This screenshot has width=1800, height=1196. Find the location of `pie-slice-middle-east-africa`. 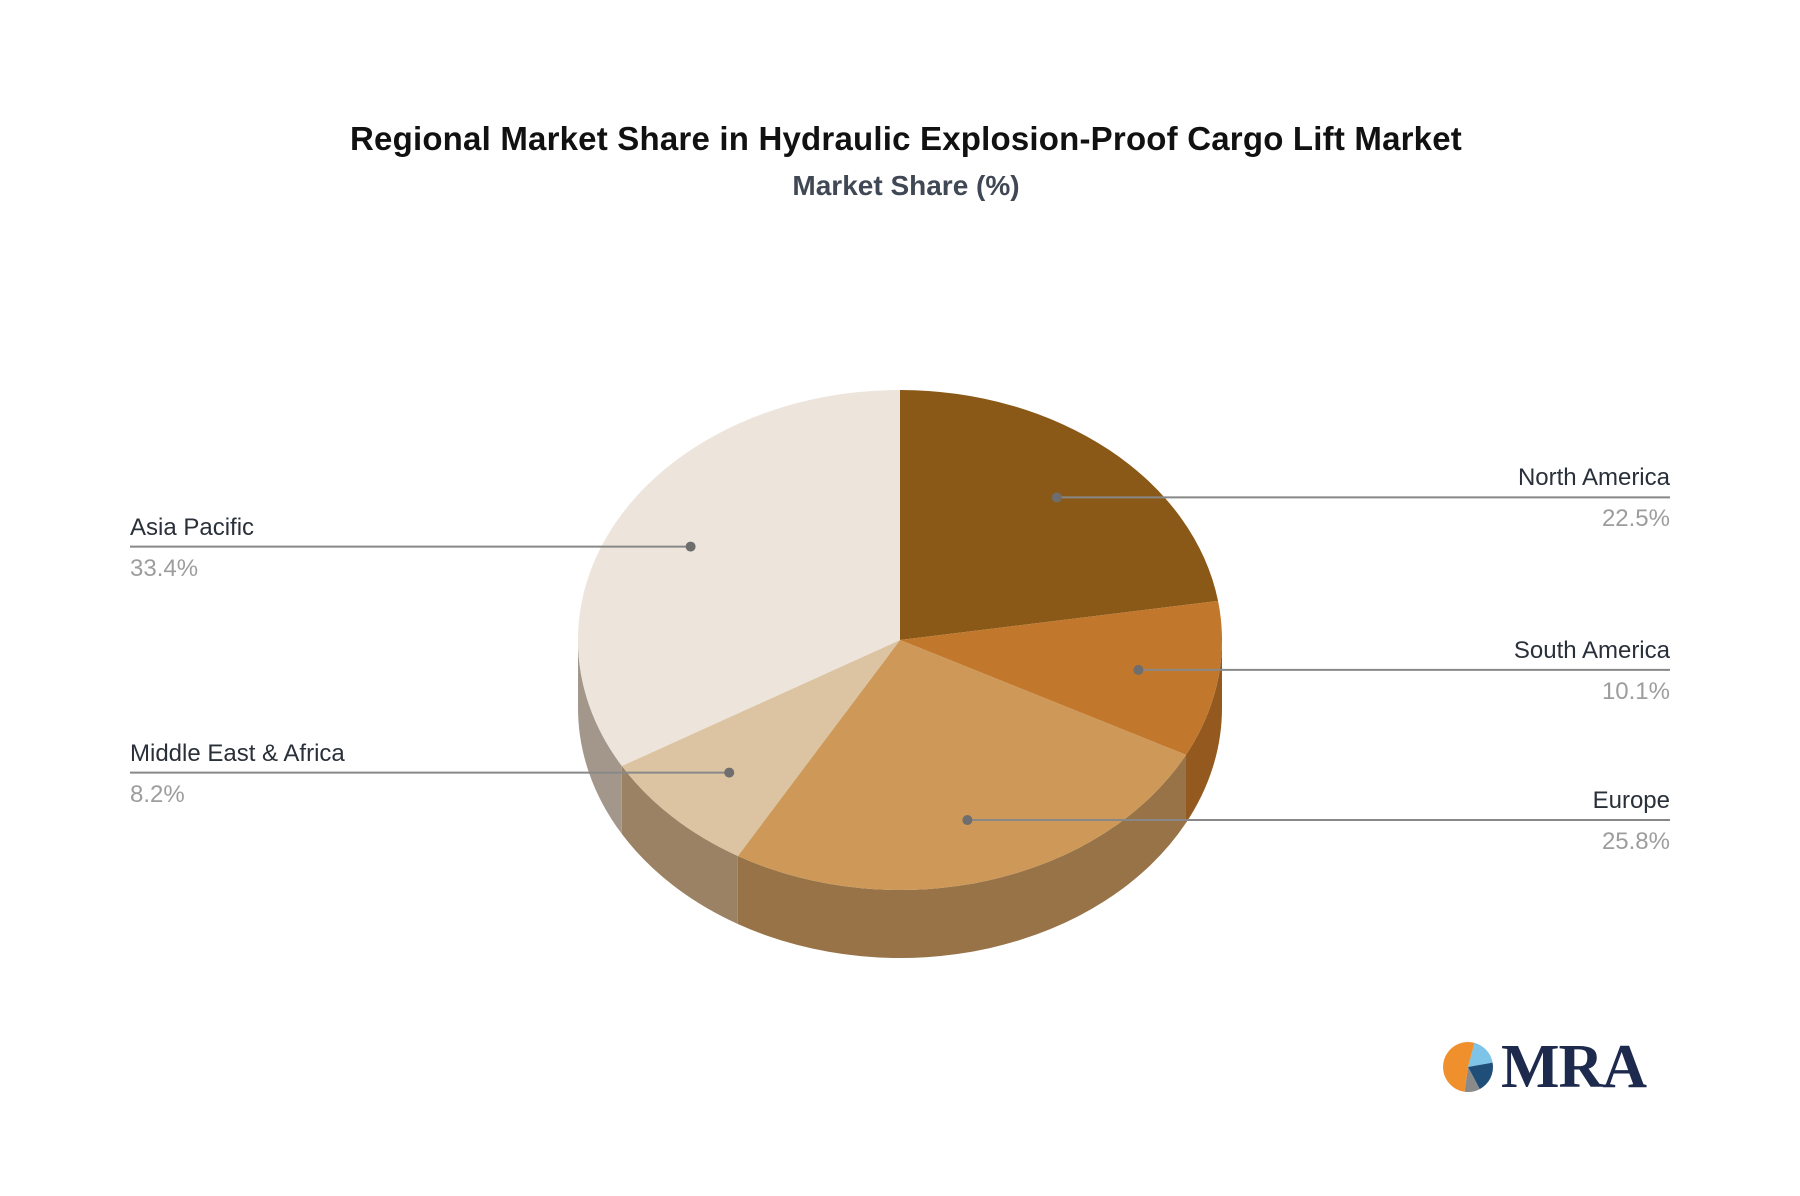

pie-slice-middle-east-africa is located at coordinates (760, 748).